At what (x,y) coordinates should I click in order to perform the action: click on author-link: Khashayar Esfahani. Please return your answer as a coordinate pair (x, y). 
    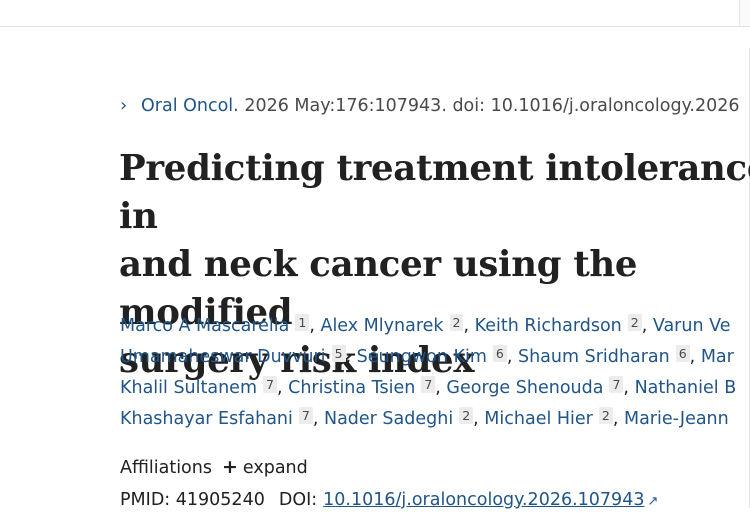
    Looking at the image, I should click on (206, 419).